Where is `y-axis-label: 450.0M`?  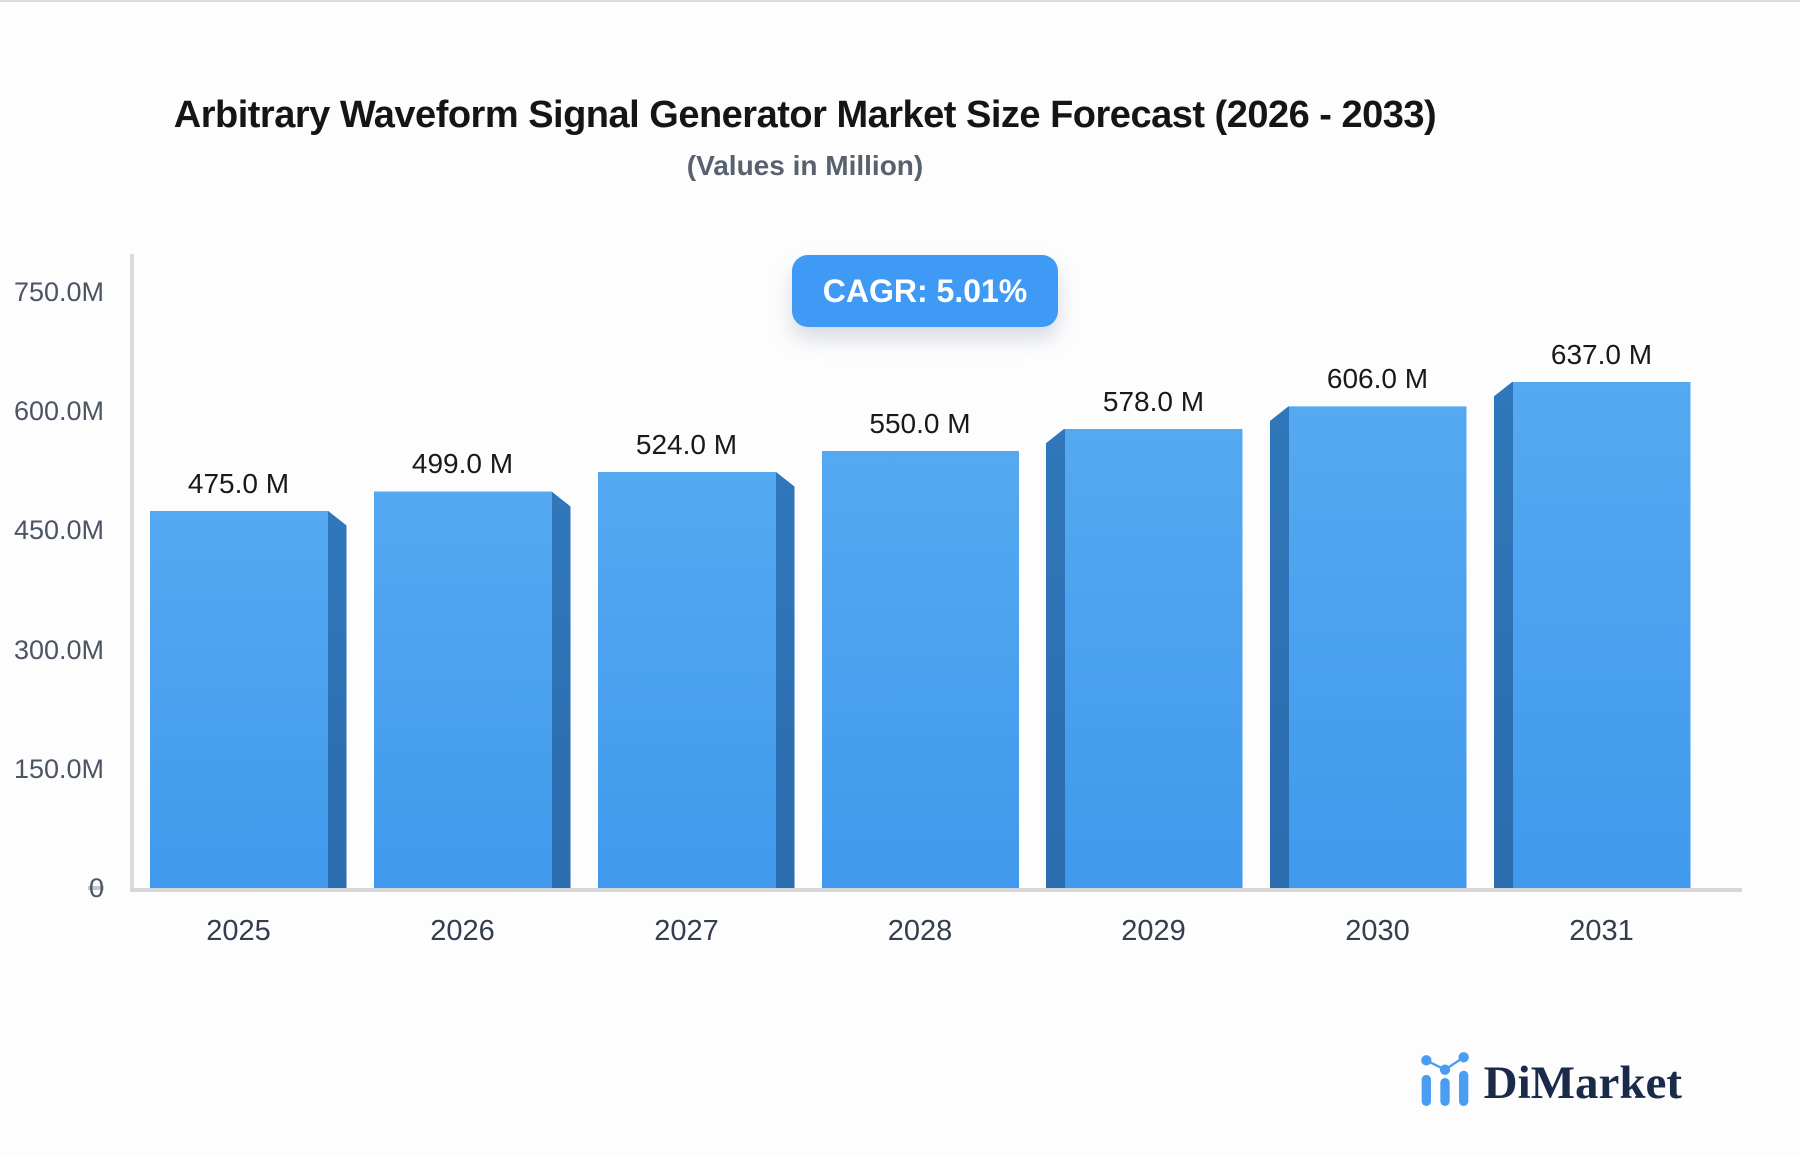 y-axis-label: 450.0M is located at coordinates (58, 530).